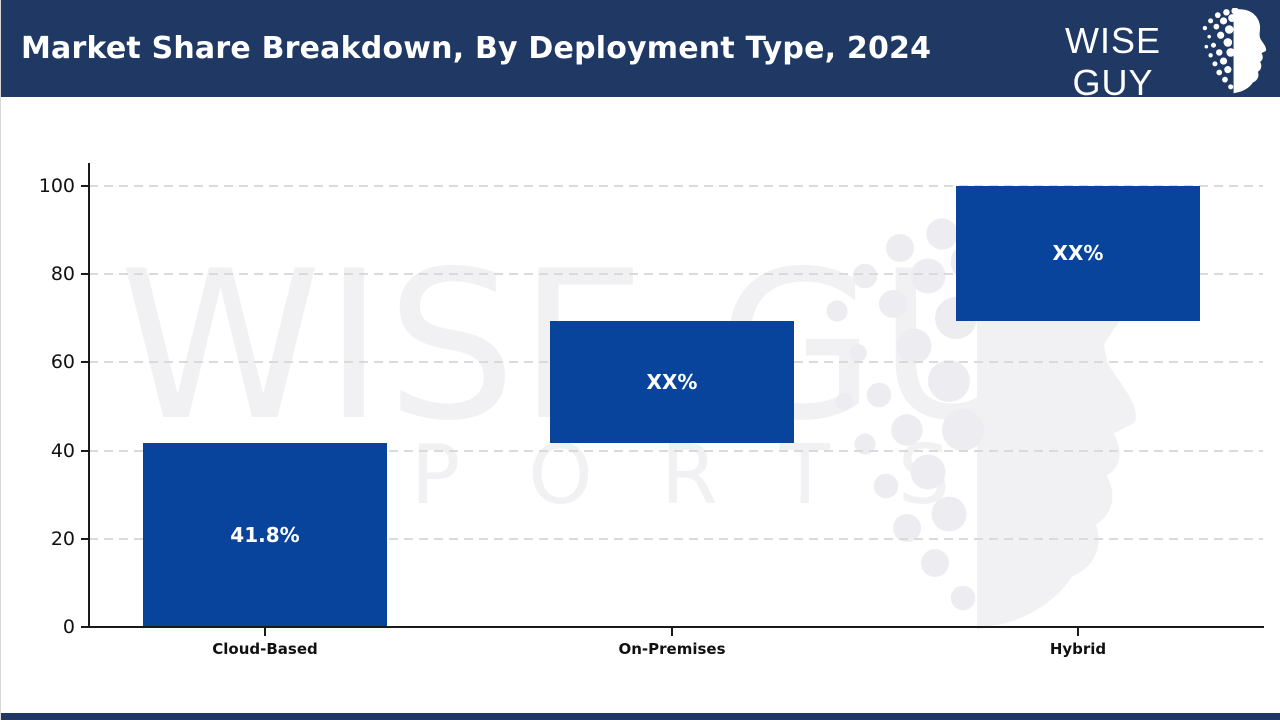  Describe the element at coordinates (1234, 51) in the screenshot. I see `logo-face-icon` at that location.